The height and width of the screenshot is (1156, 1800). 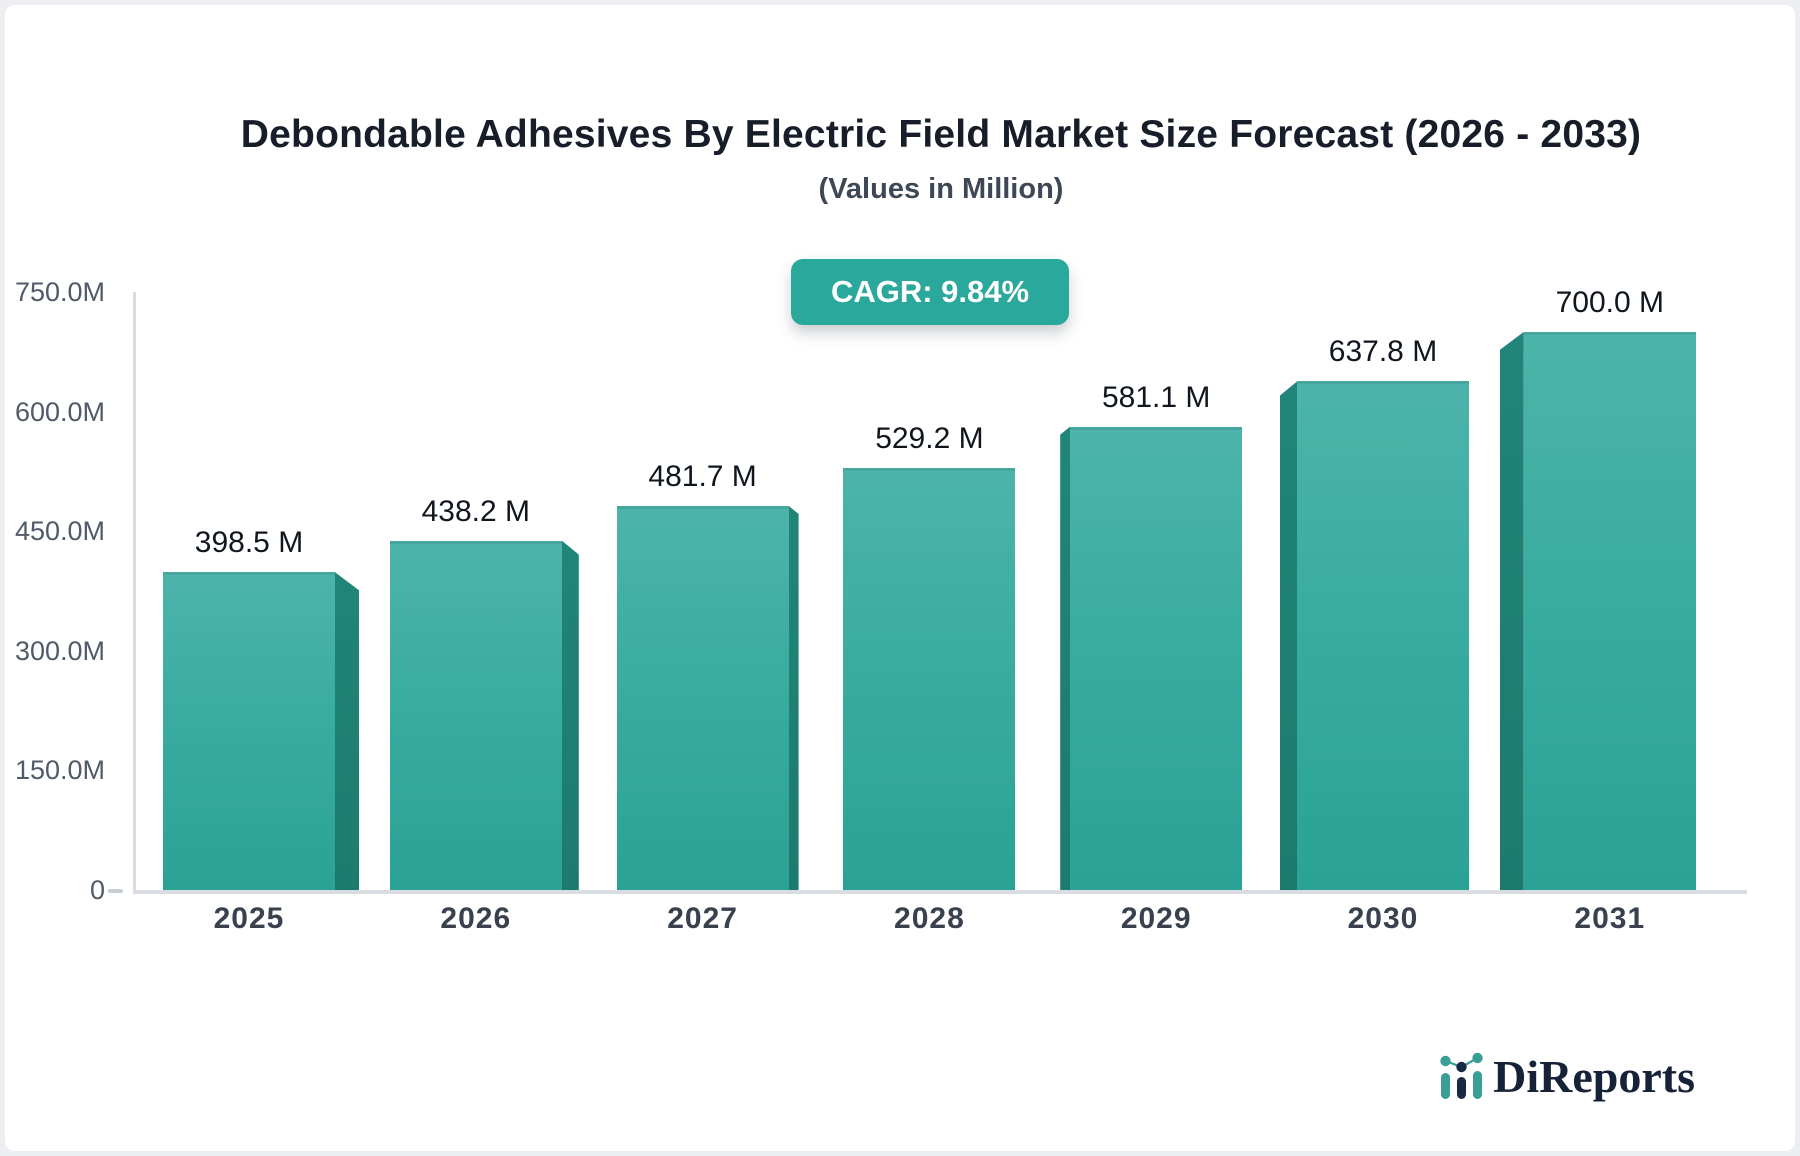 What do you see at coordinates (1609, 302) in the screenshot?
I see `bar-value-label: 700.0 M` at bounding box center [1609, 302].